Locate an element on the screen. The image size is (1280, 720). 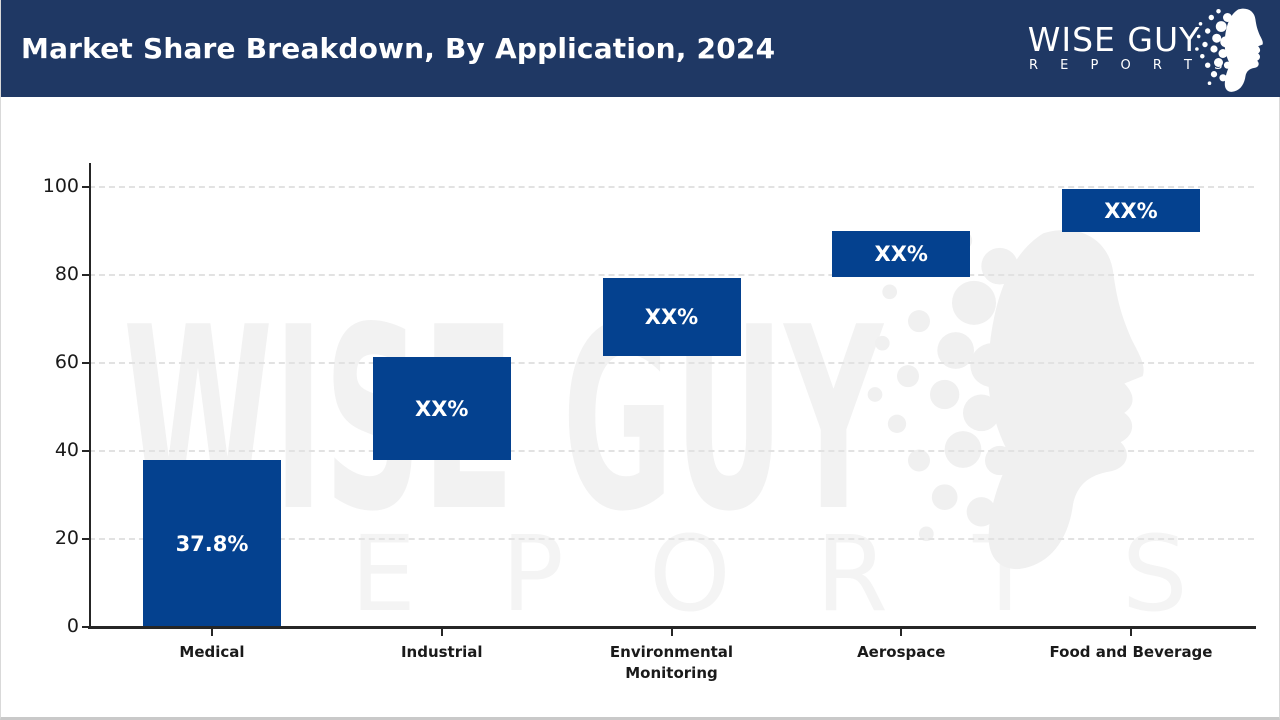
bar-value-label-food-and-beverage: XX% is located at coordinates (1131, 210).